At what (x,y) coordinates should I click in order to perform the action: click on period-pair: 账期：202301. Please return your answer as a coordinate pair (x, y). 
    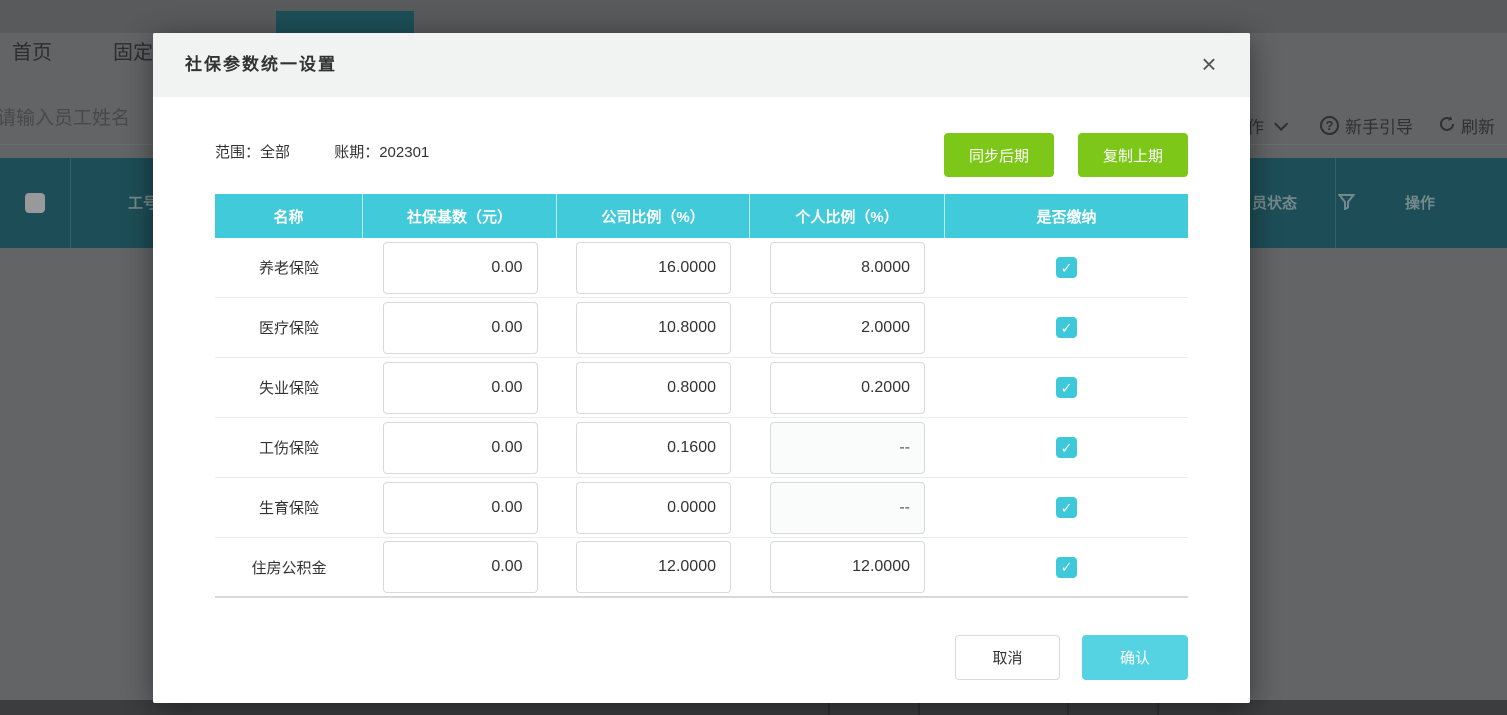
    Looking at the image, I should click on (381, 152).